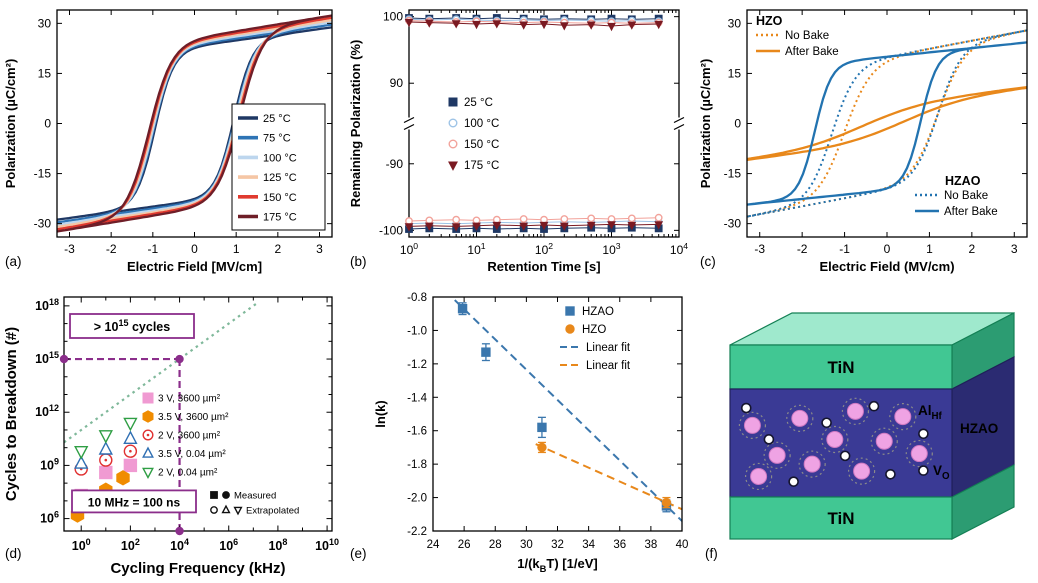 This screenshot has width=1038, height=583. I want to click on svg-text: No Bake, so click(966, 196).